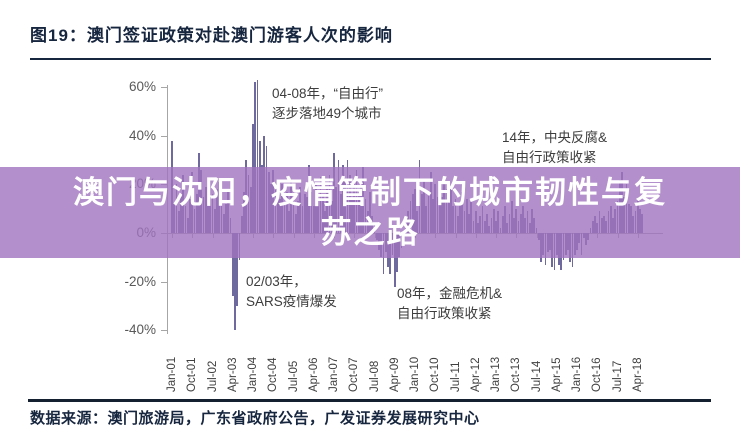 This screenshot has width=740, height=436. Describe the element at coordinates (313, 374) in the screenshot. I see `x-tick-label: Apr-06` at that location.